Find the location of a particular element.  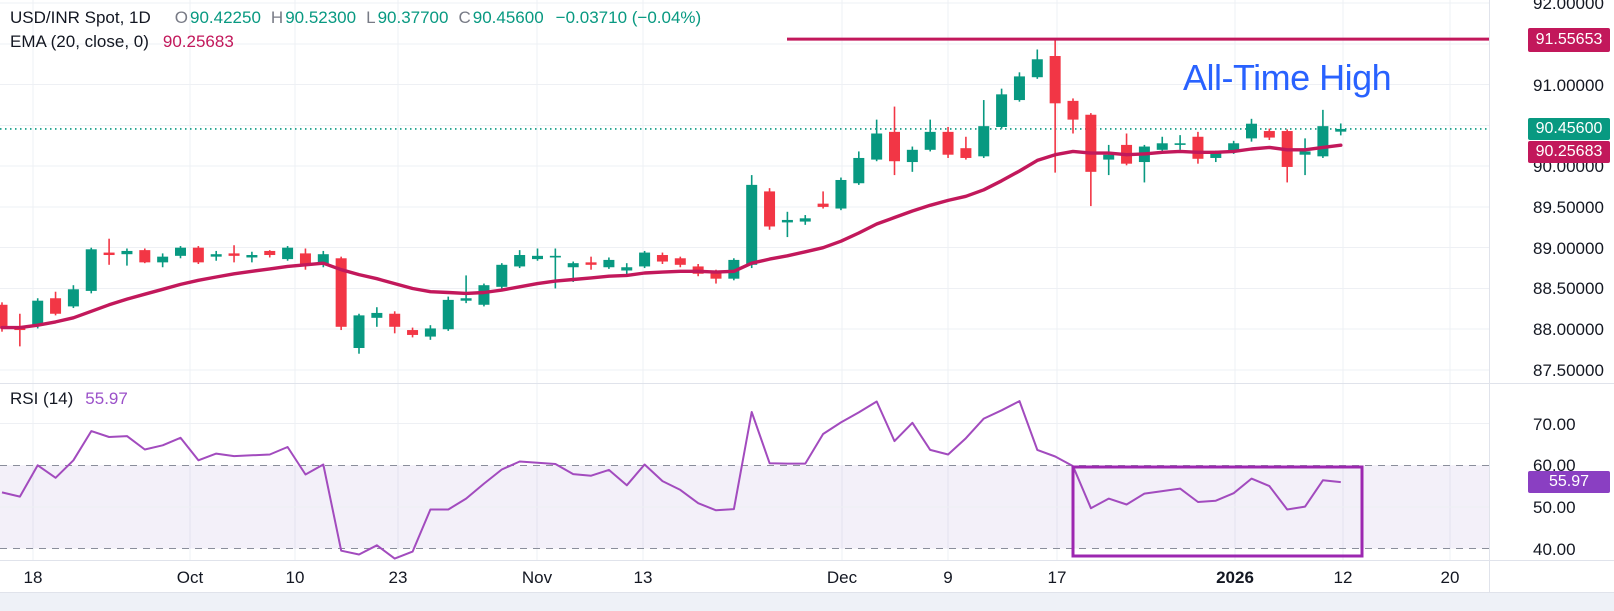

rsi-axis-label: 40.00 is located at coordinates (1554, 549).